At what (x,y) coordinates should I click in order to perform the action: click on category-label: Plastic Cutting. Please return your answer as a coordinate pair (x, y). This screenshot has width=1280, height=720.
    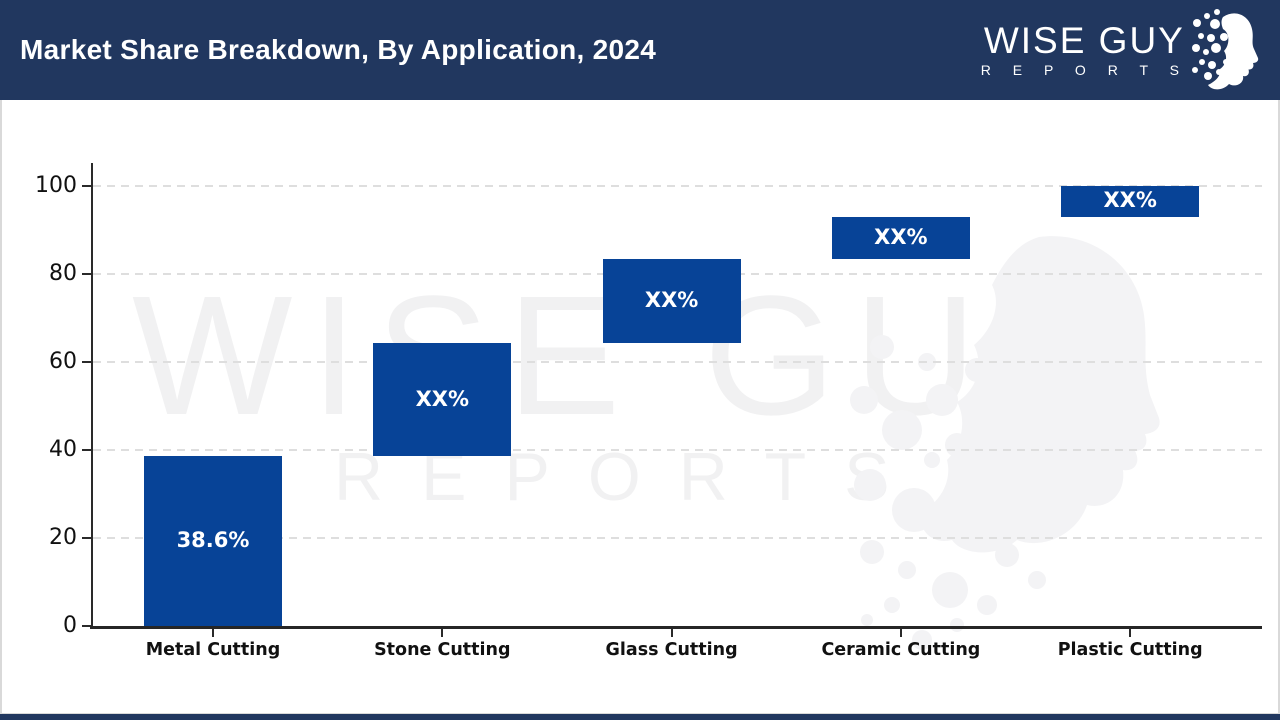
    Looking at the image, I should click on (1130, 650).